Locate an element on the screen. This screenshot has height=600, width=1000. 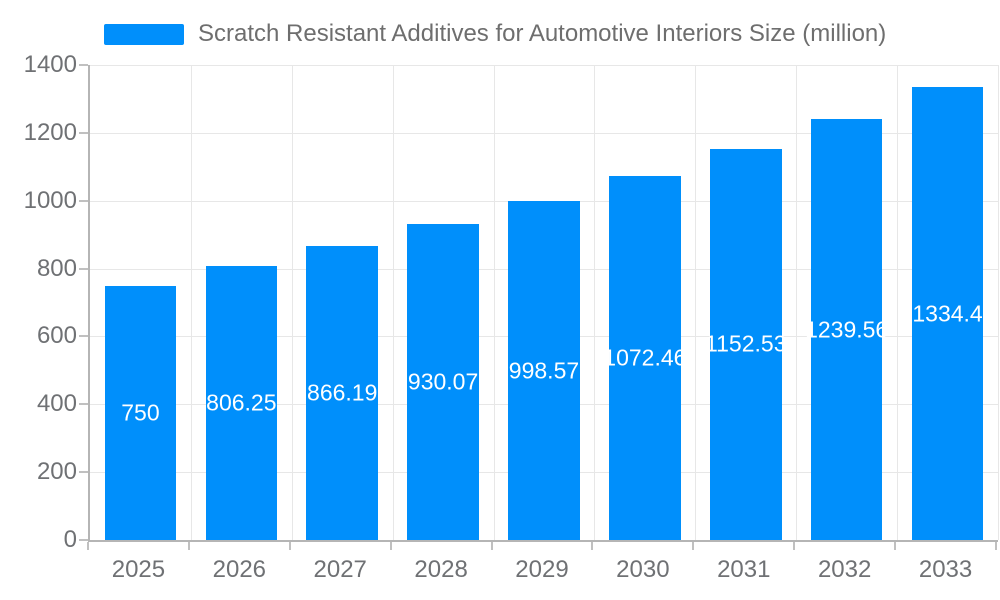
bar-value-label: 1334.4 is located at coordinates (947, 313).